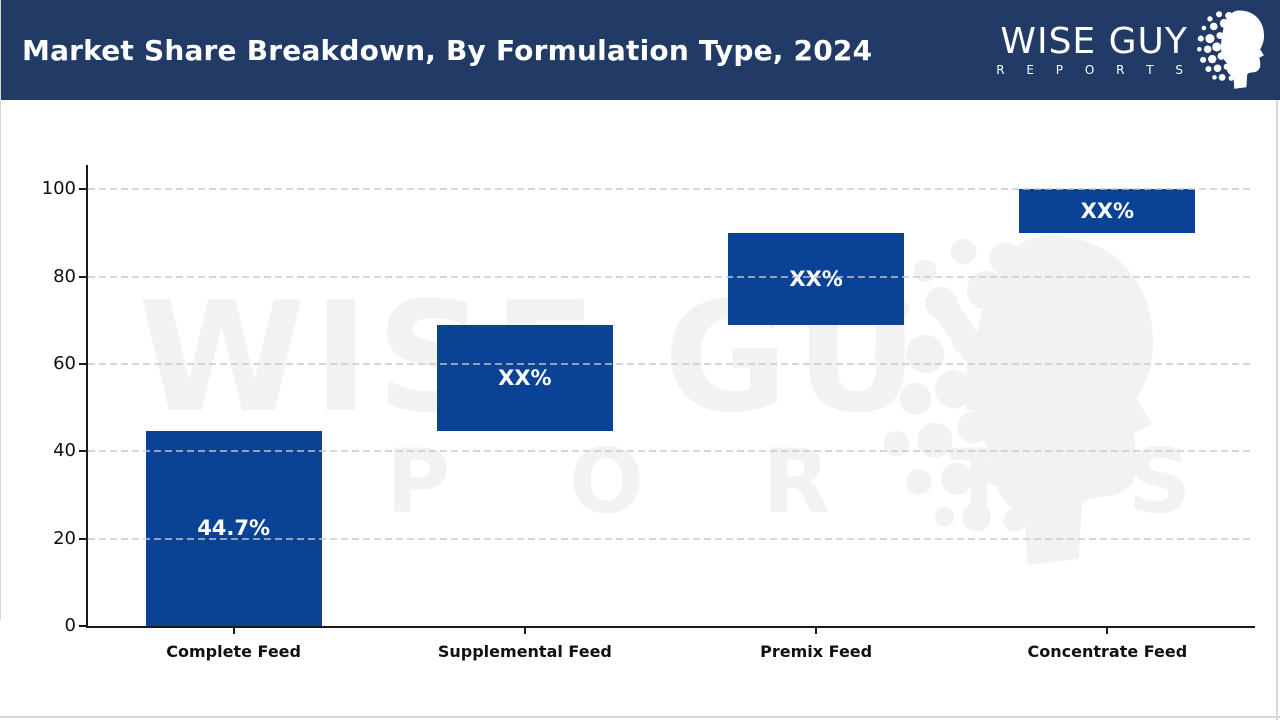 This screenshot has width=1280, height=720. Describe the element at coordinates (58, 189) in the screenshot. I see `y-tick-label: 100` at that location.